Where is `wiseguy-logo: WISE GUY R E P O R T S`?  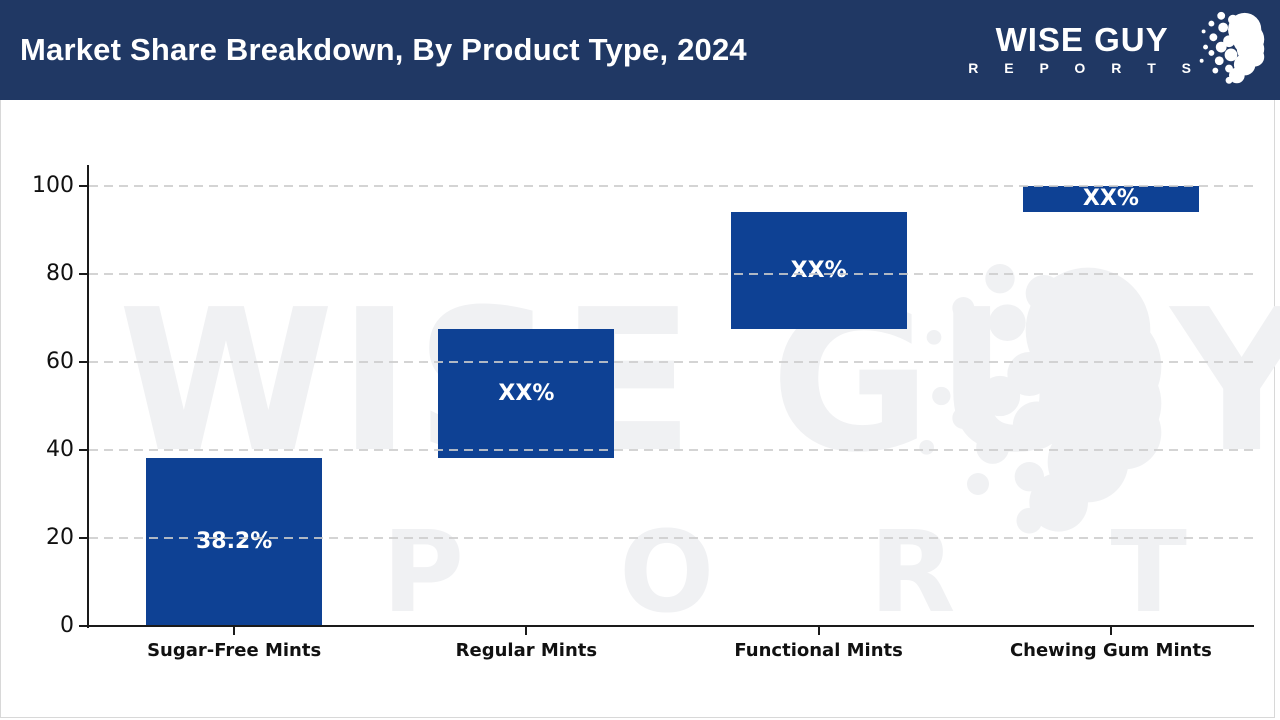
wiseguy-logo: WISE GUY R E P O R T S is located at coordinates (1121, 50).